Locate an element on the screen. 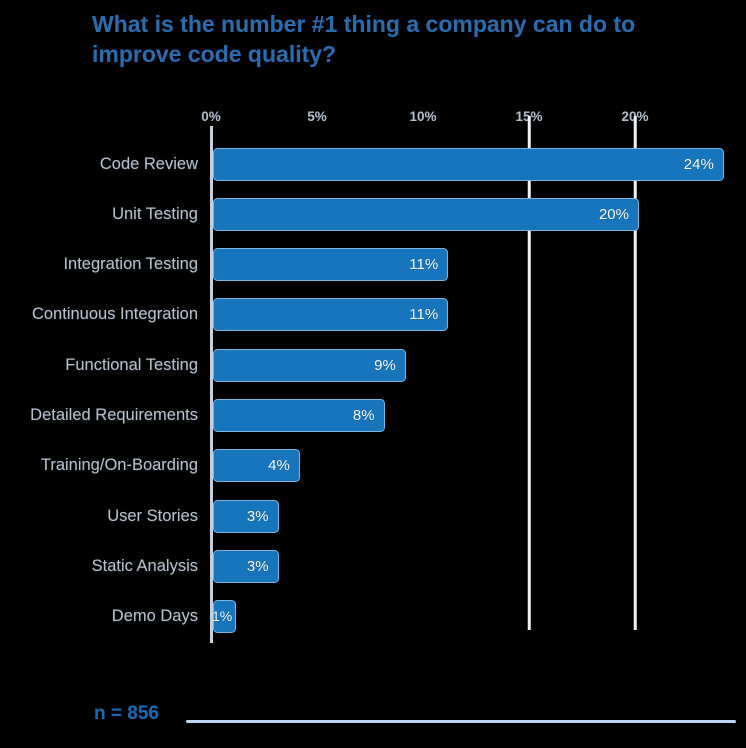  bar-row: Integration Testing 11% is located at coordinates (373, 265).